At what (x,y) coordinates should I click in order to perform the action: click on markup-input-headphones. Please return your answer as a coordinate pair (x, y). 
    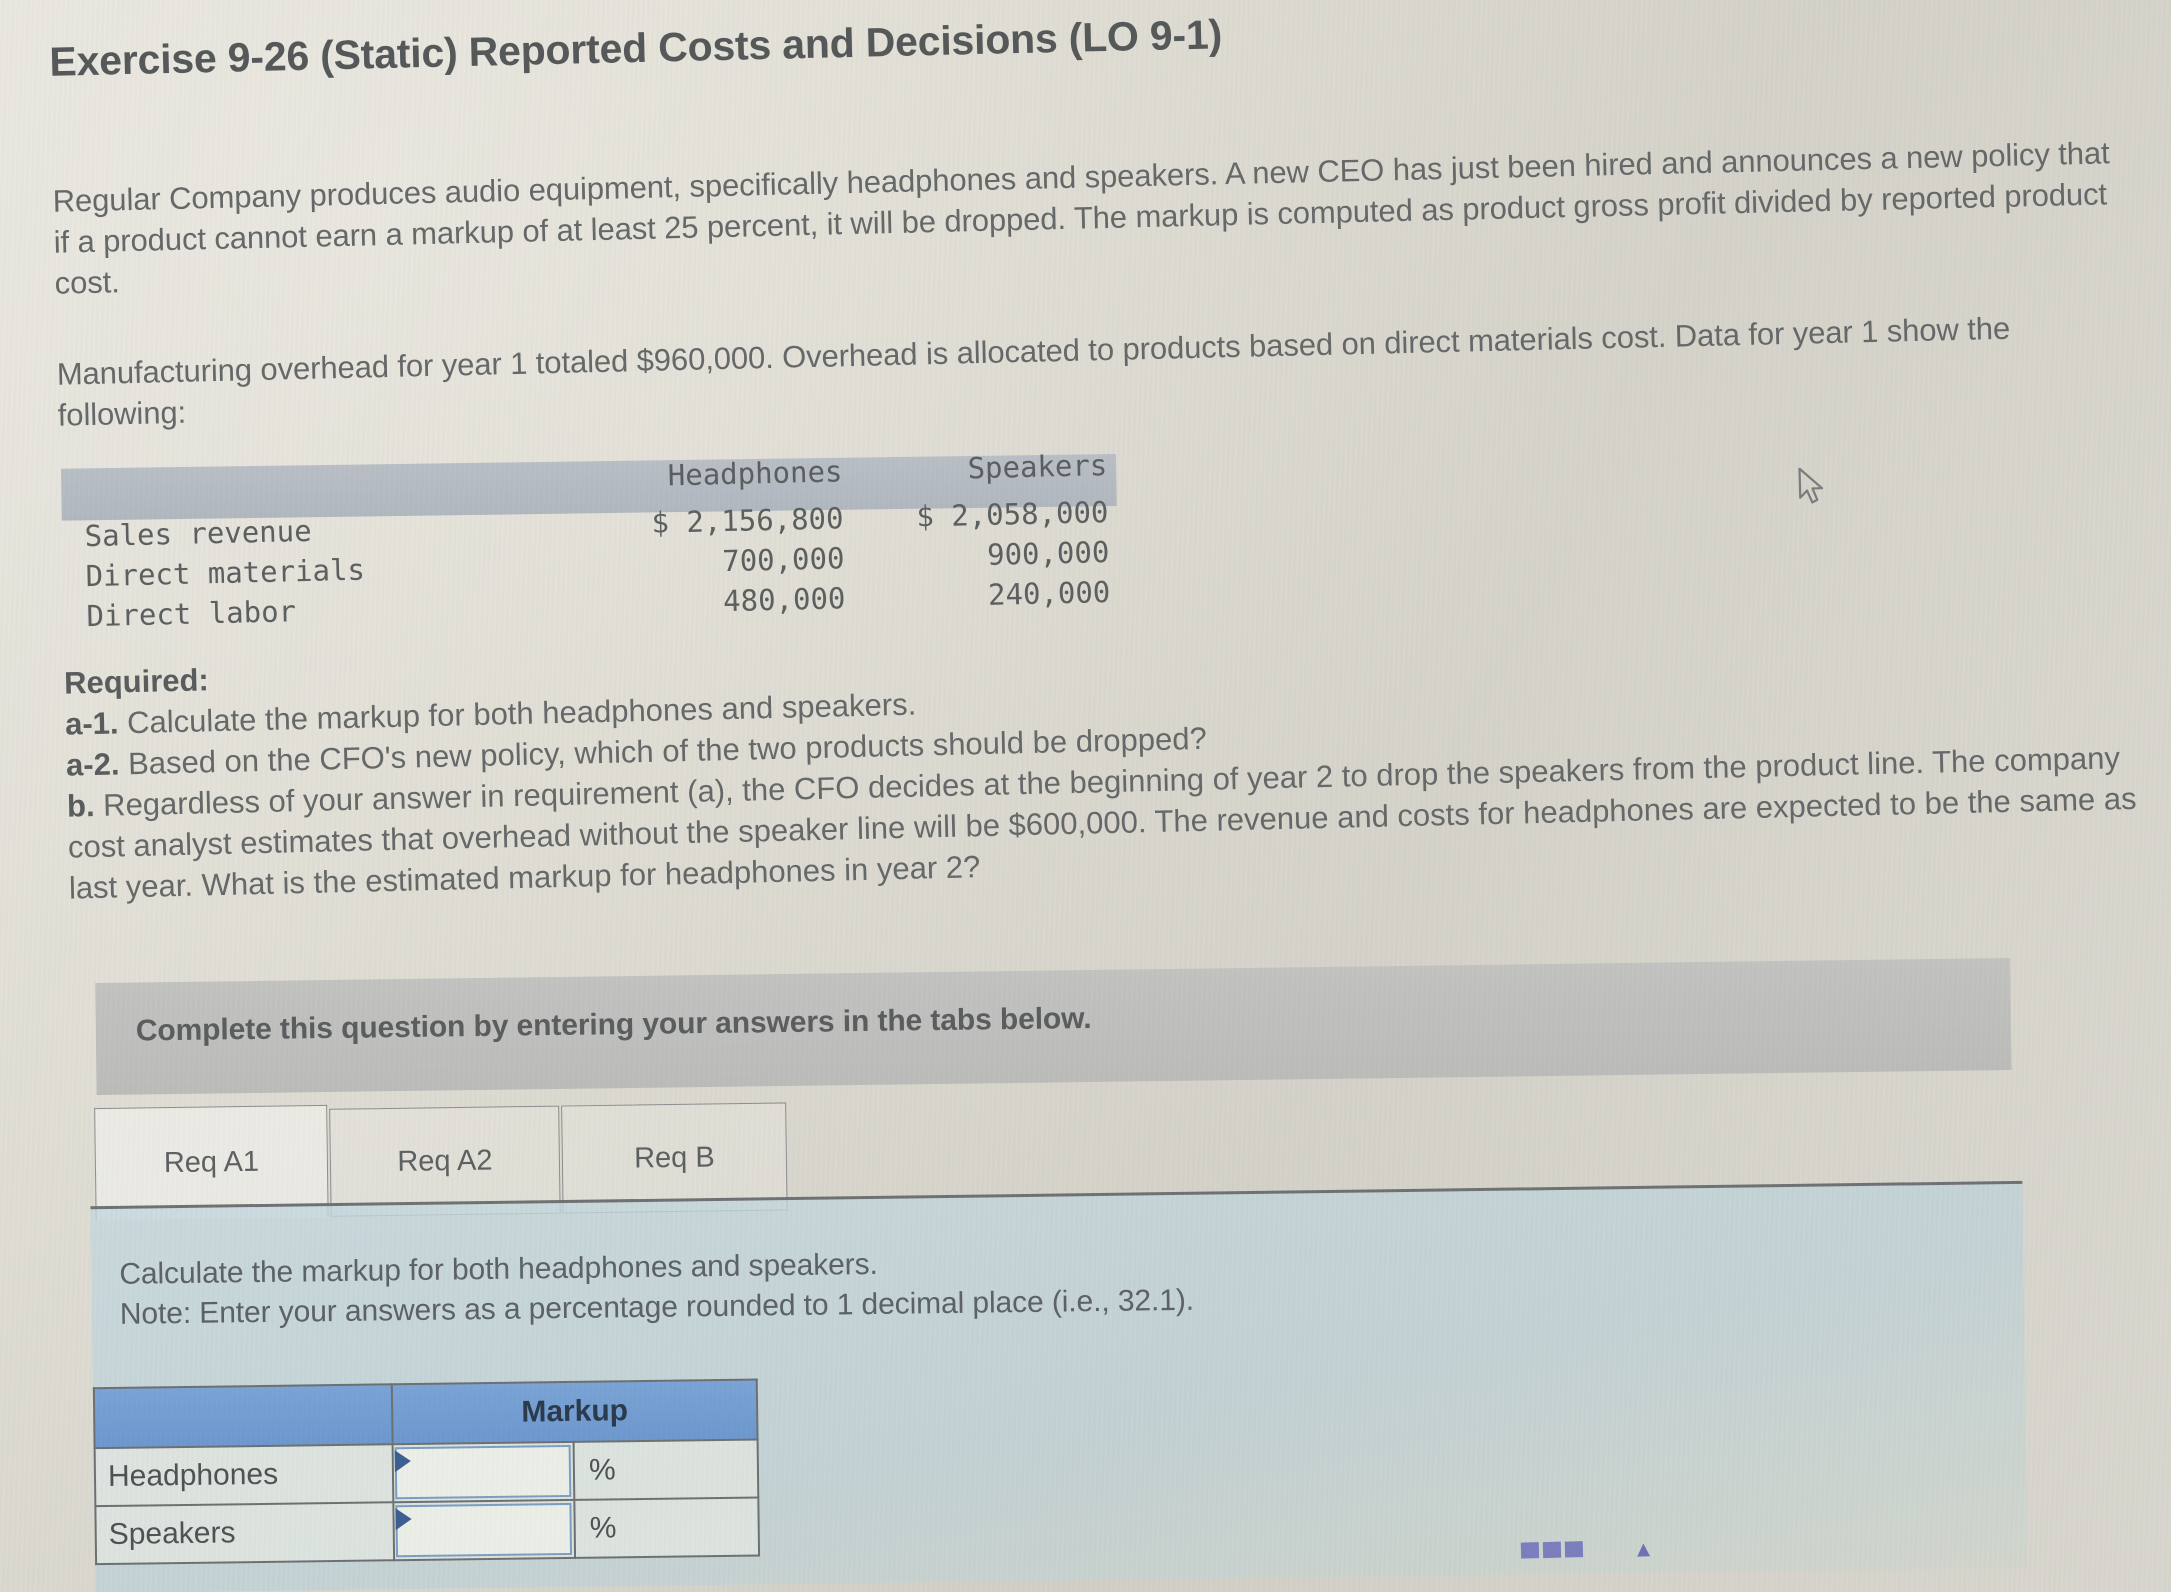
    Looking at the image, I should click on (483, 1472).